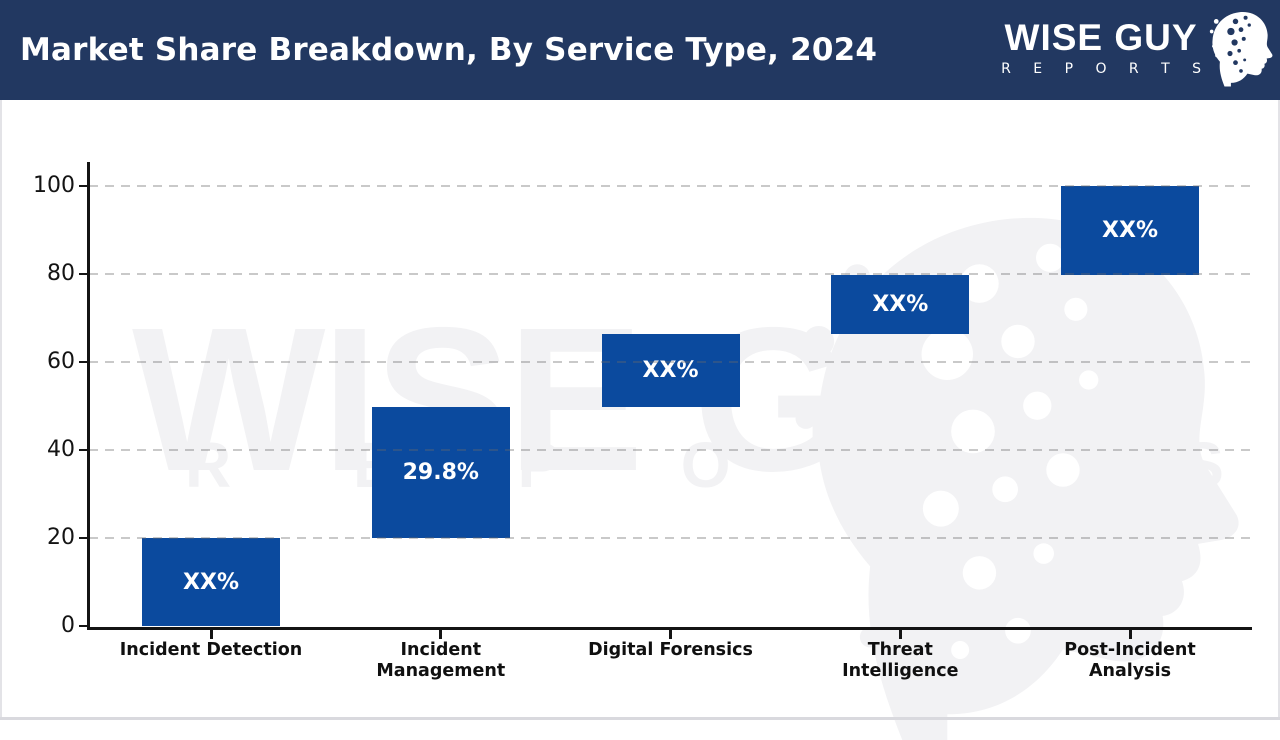 Image resolution: width=1280 pixels, height=740 pixels. What do you see at coordinates (68, 625) in the screenshot?
I see `y-axis-tick-label: 0` at bounding box center [68, 625].